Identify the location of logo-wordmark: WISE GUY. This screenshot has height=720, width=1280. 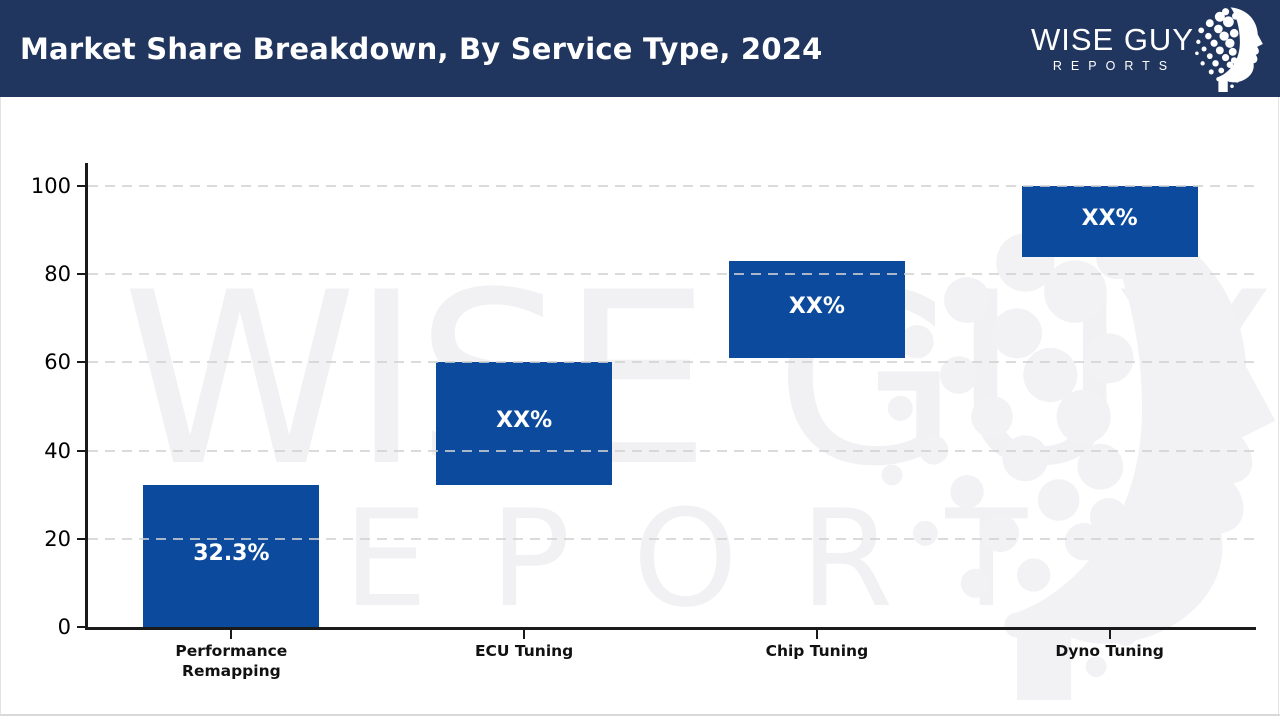
(1112, 39).